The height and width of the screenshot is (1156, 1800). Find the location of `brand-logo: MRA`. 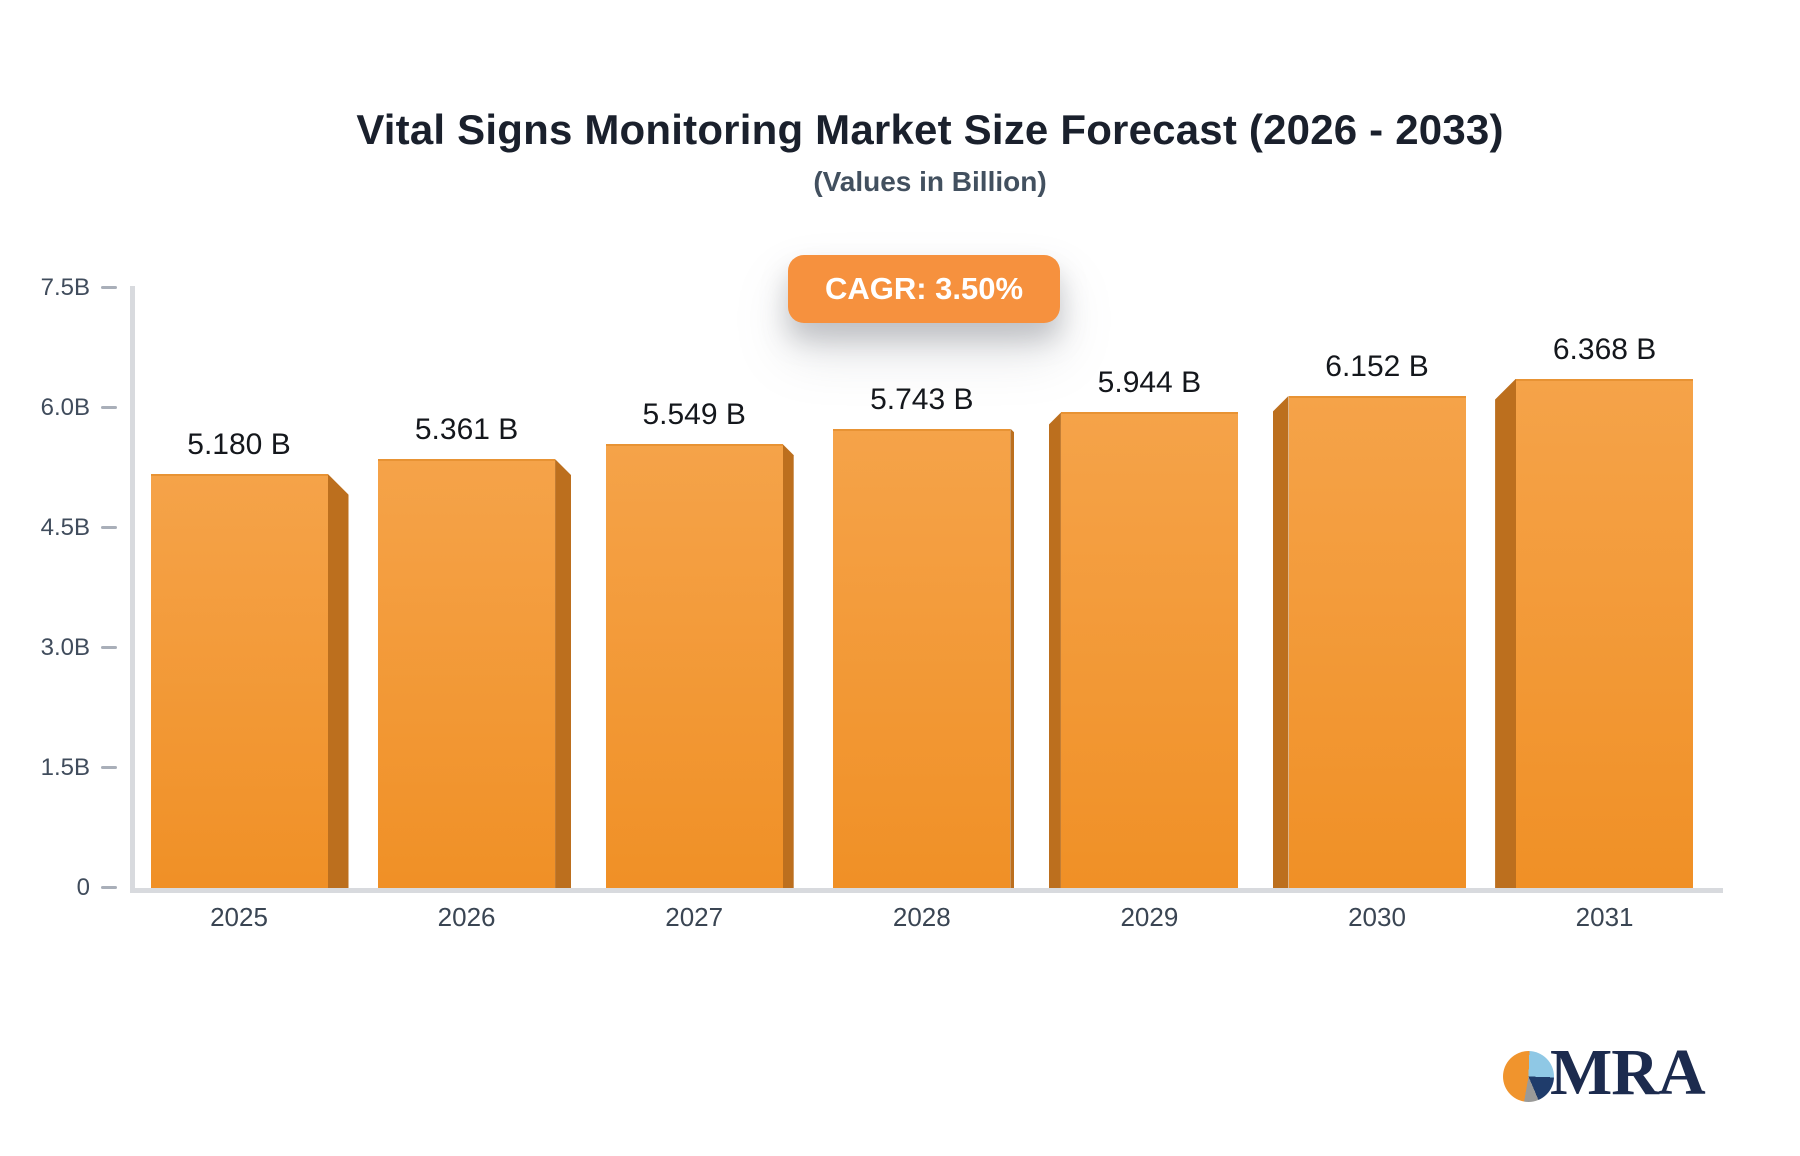

brand-logo: MRA is located at coordinates (1604, 1070).